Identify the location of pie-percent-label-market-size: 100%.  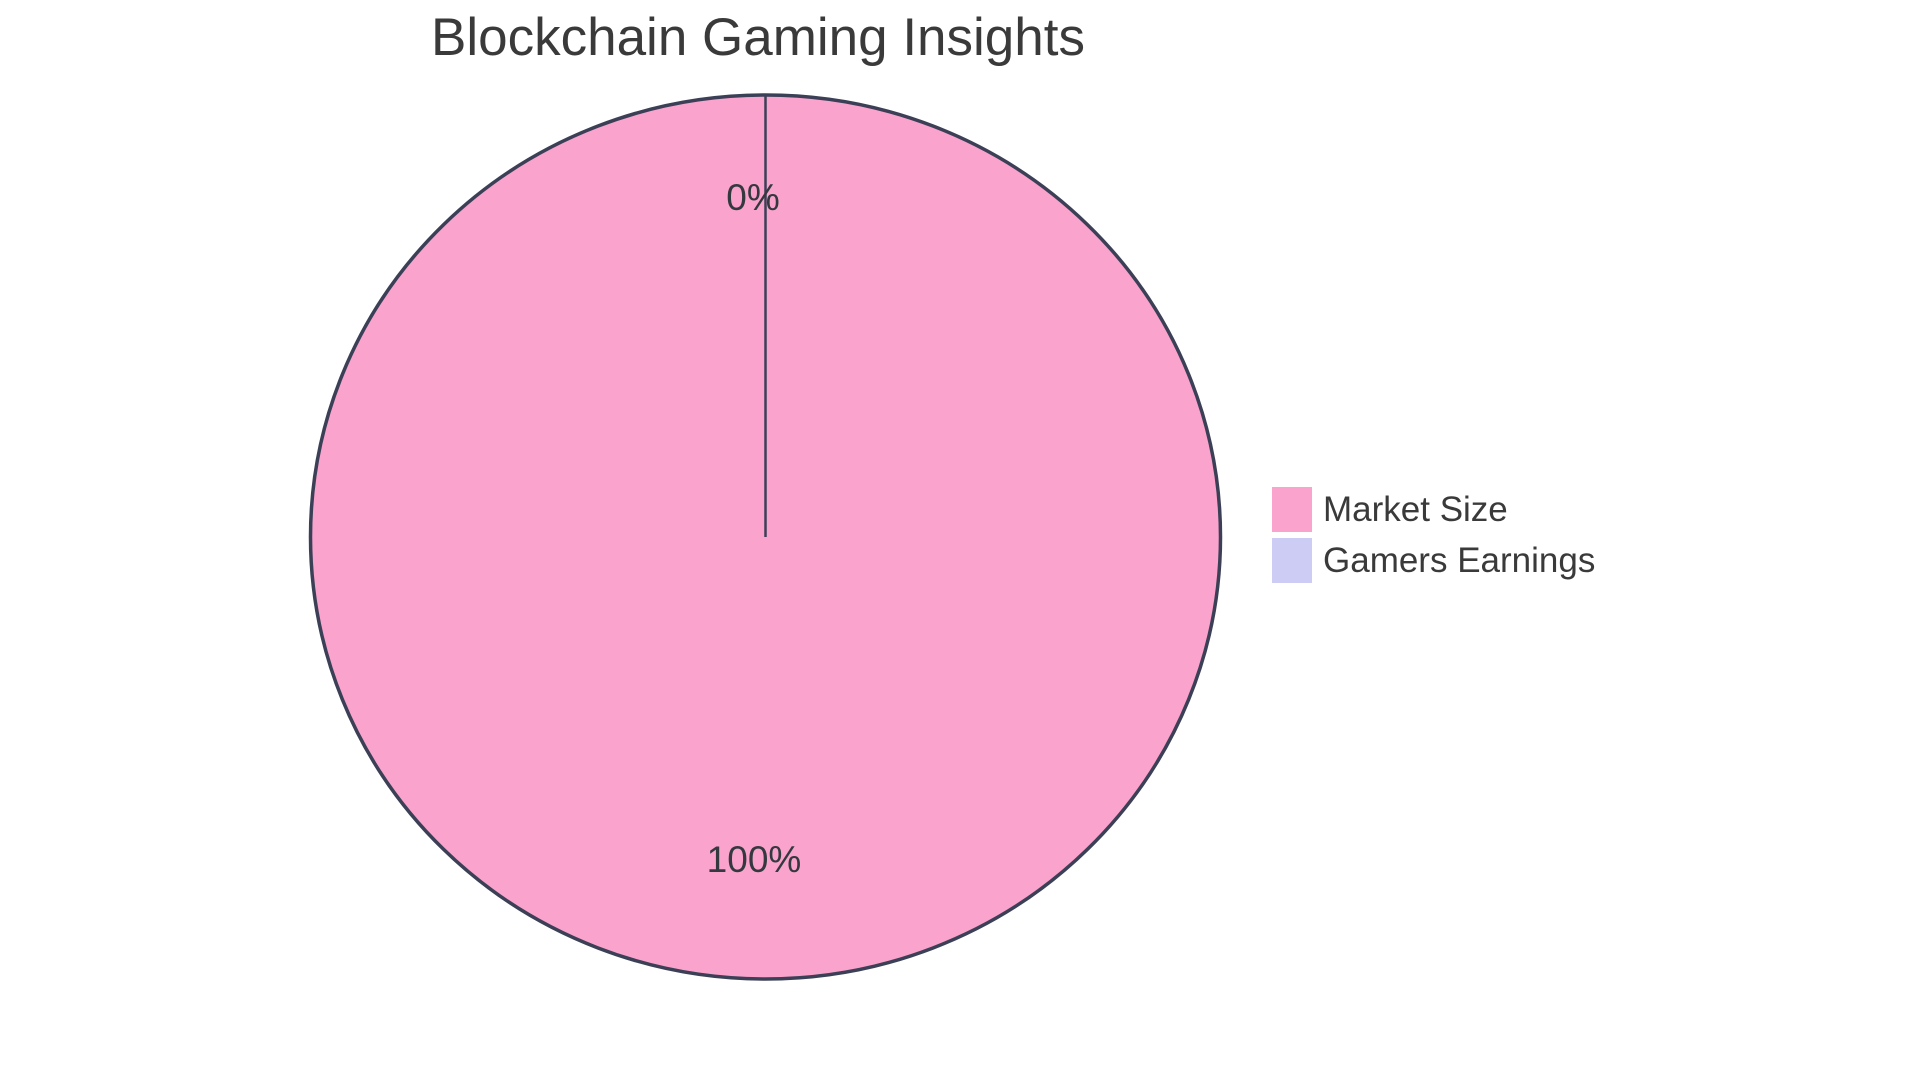
(754, 859).